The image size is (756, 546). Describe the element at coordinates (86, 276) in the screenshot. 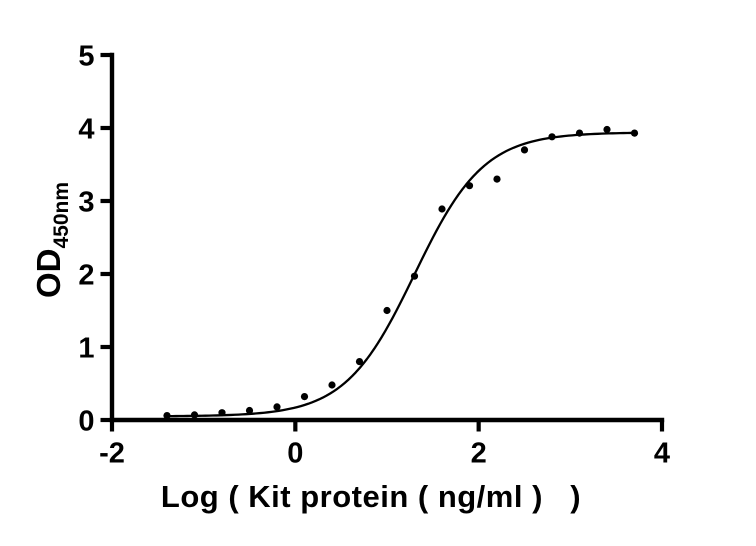

I see `y-axis-tick-label: 2` at that location.